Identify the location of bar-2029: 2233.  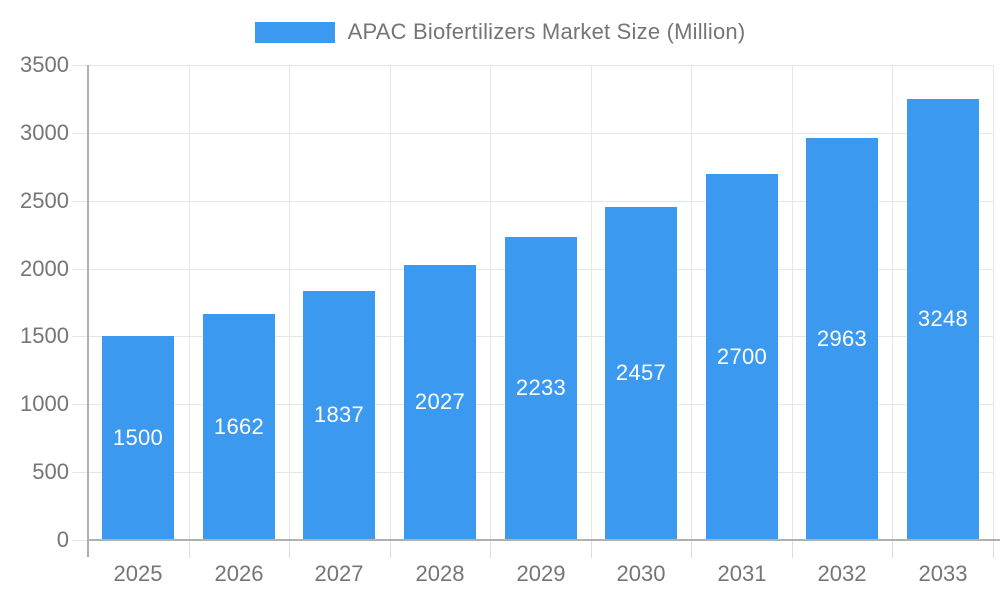
(541, 388).